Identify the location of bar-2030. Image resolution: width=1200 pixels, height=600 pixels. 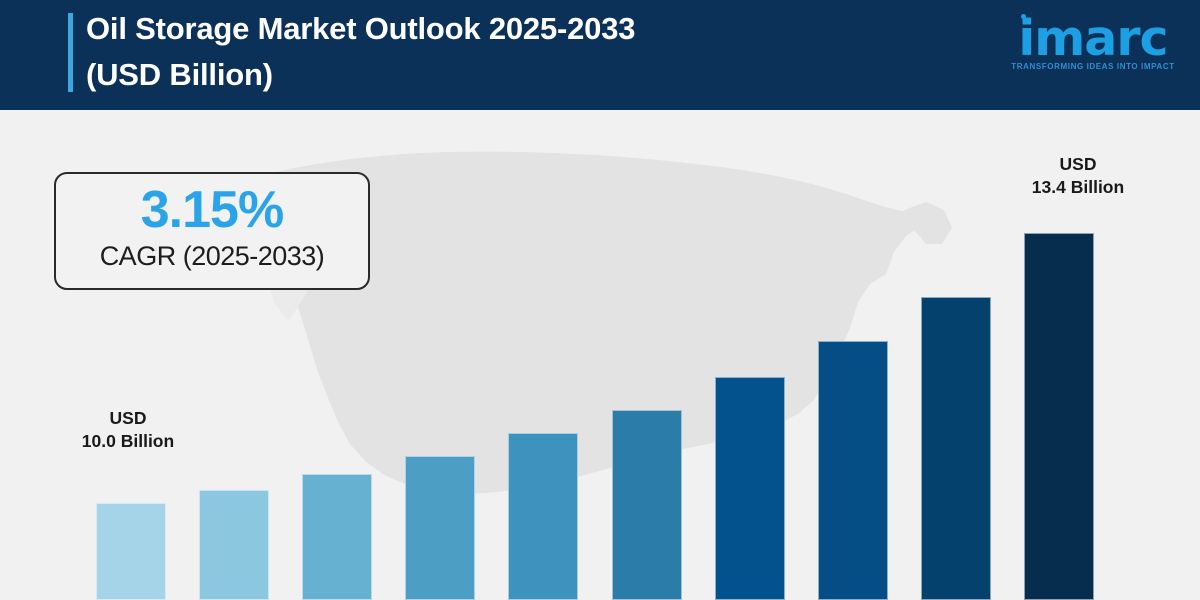
(646, 505).